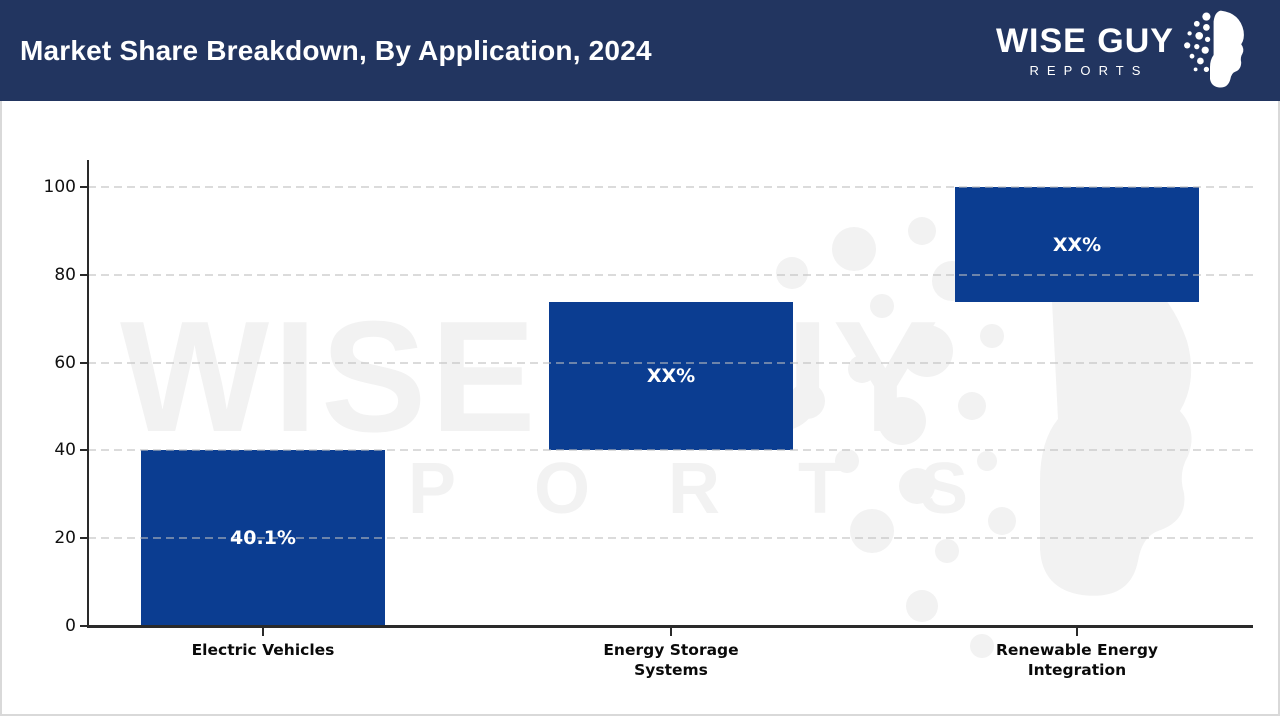 The image size is (1280, 720). I want to click on category-label-line: Electric Vehicles, so click(263, 650).